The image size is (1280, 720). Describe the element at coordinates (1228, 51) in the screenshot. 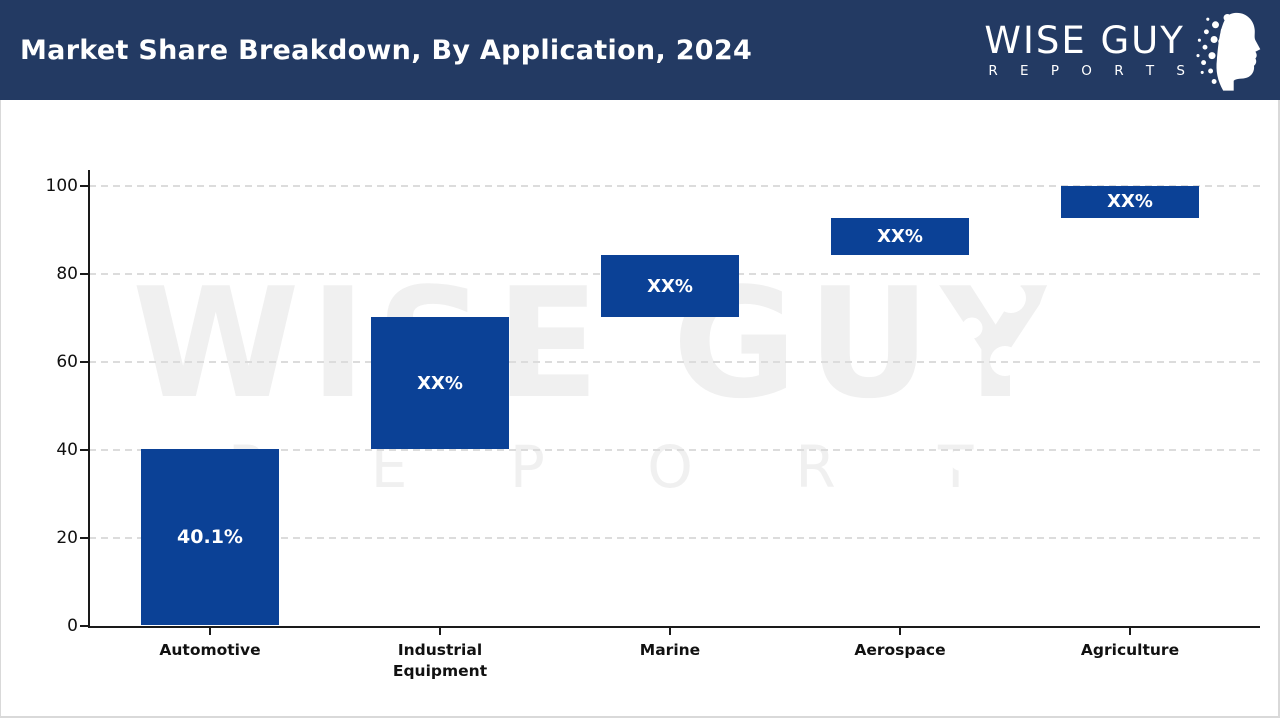

I see `dotted-head-icon` at that location.